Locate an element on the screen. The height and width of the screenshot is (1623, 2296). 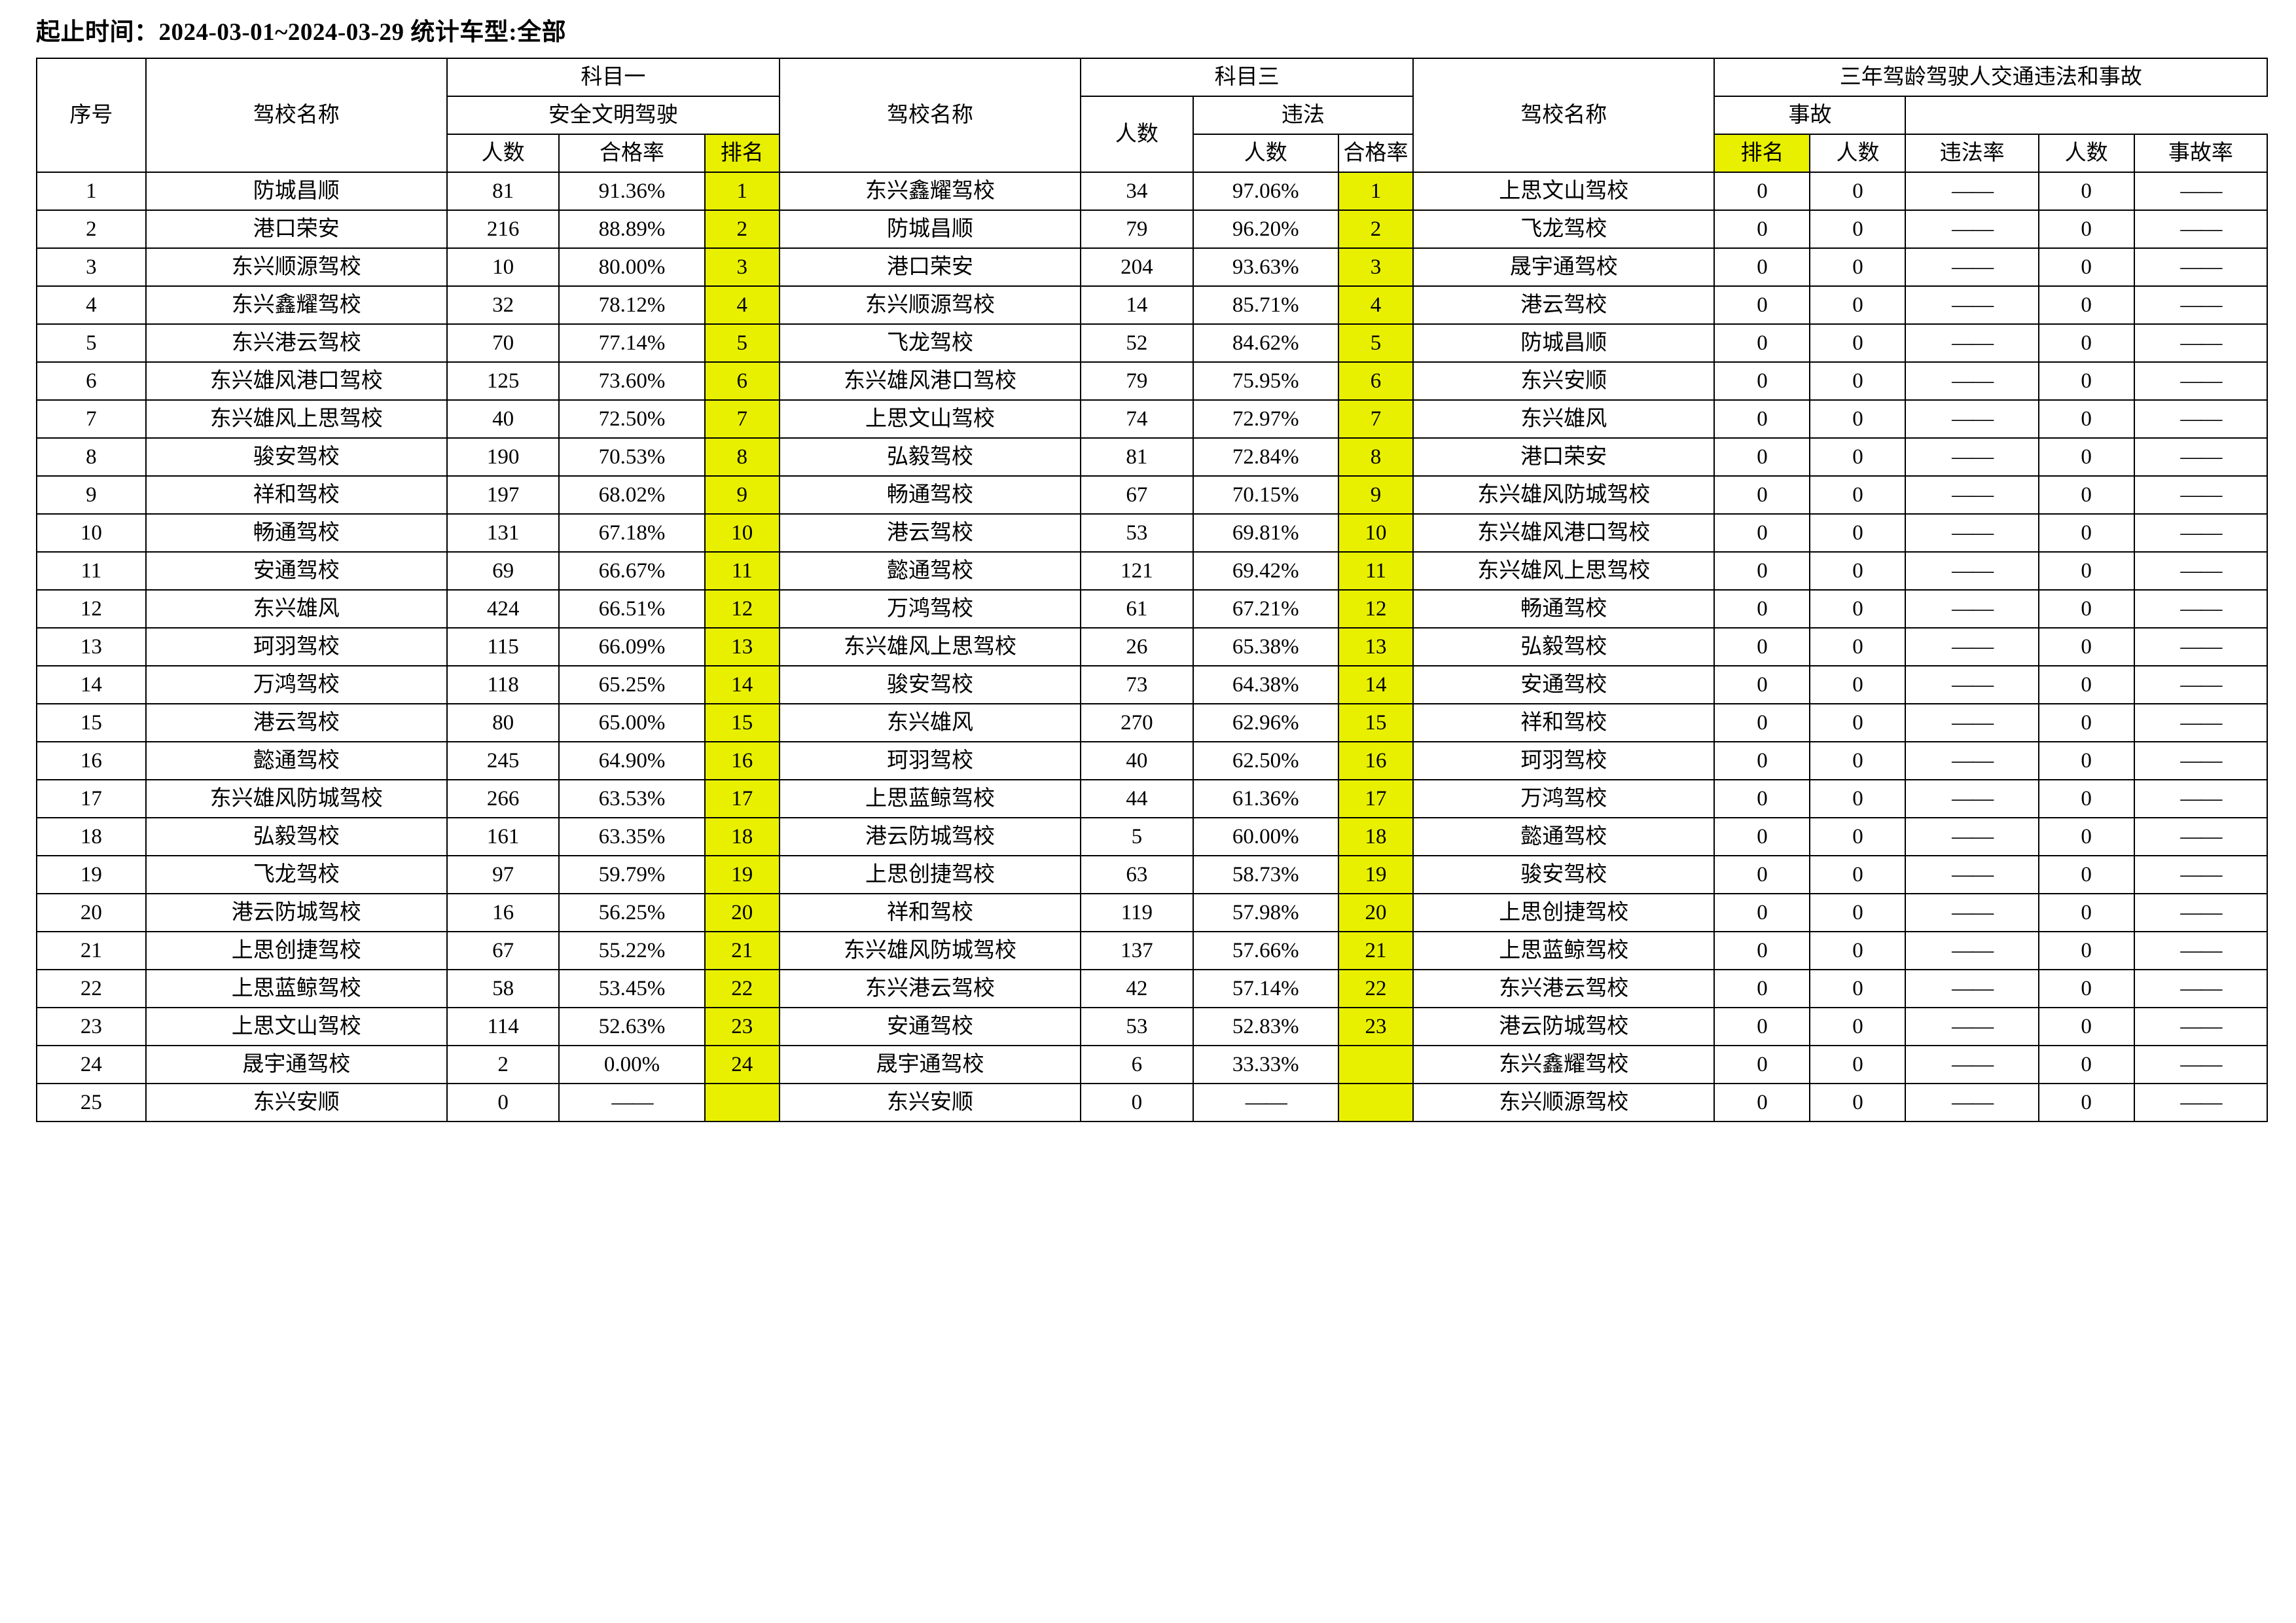
cell-school-name-1: 东兴雄风港口驾校 is located at coordinates (296, 381).